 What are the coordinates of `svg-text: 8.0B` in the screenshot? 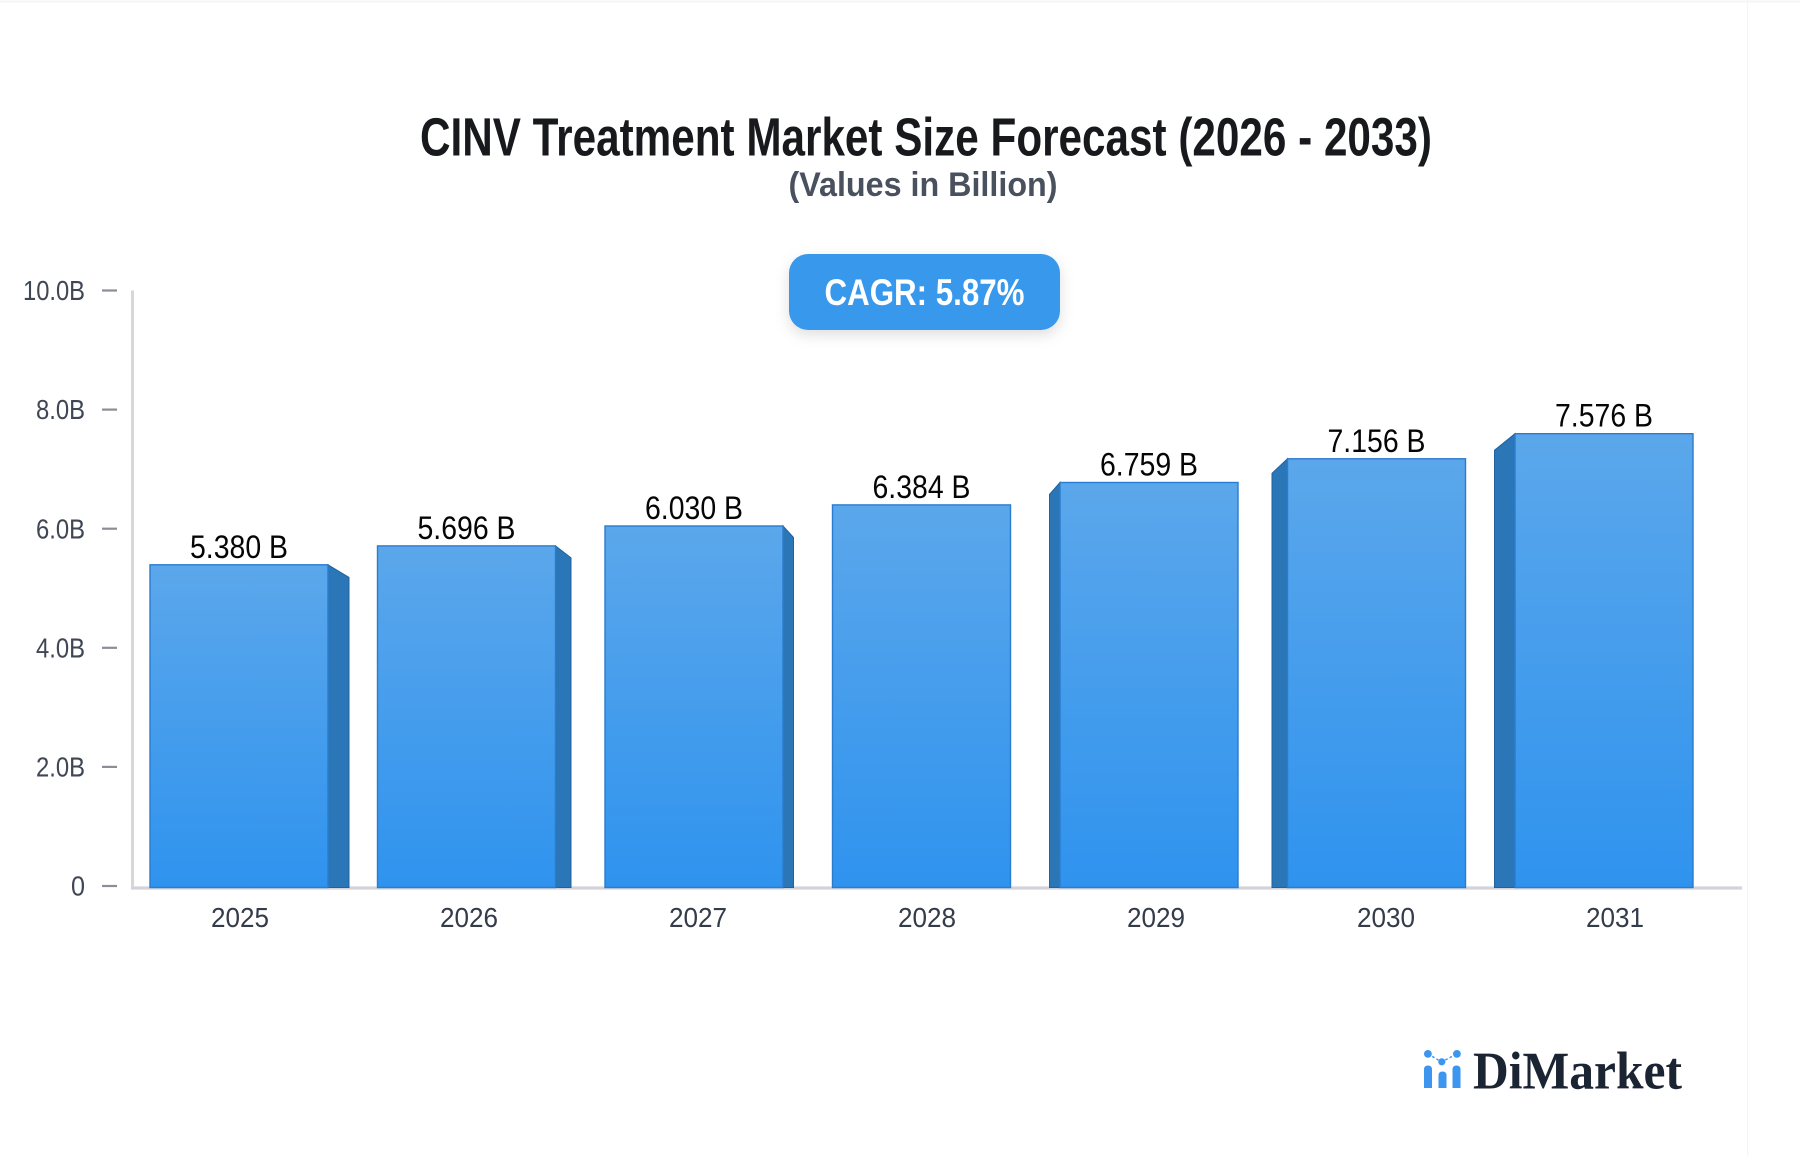 It's located at (60, 409).